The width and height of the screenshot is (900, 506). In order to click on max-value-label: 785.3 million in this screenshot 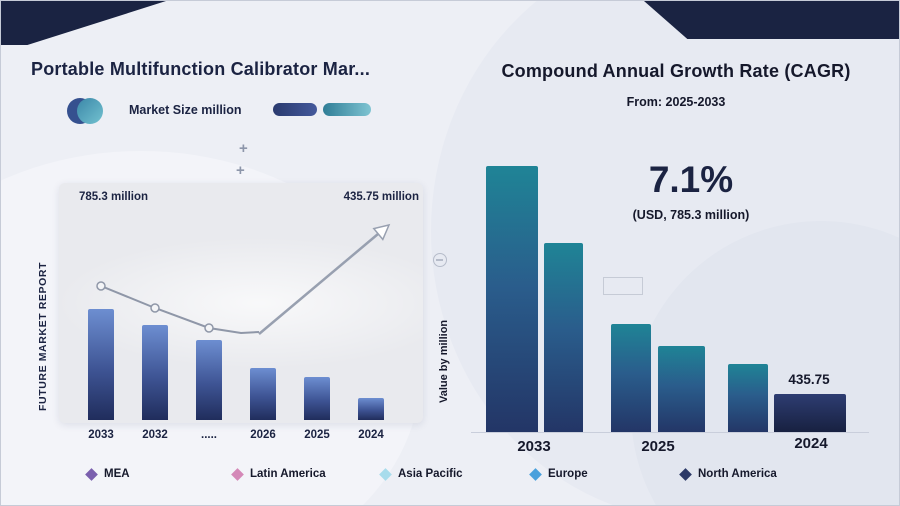, I will do `click(114, 197)`.